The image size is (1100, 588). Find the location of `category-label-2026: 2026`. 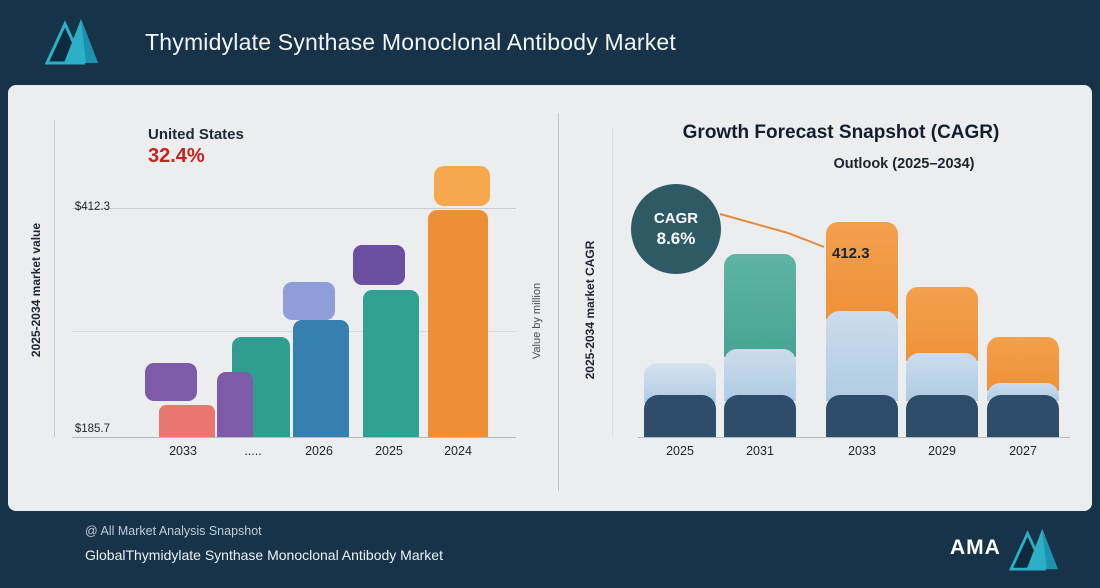

category-label-2026: 2026 is located at coordinates (319, 451).